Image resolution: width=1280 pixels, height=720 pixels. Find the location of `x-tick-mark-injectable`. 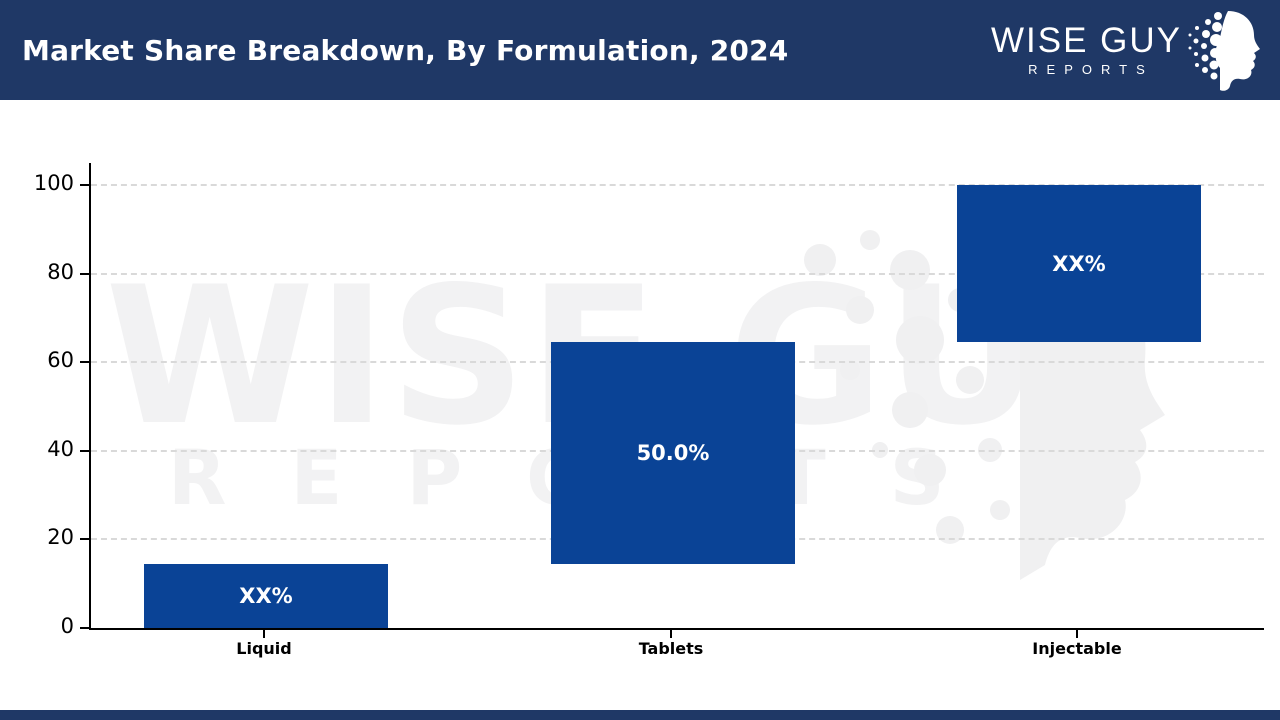

x-tick-mark-injectable is located at coordinates (1077, 634).